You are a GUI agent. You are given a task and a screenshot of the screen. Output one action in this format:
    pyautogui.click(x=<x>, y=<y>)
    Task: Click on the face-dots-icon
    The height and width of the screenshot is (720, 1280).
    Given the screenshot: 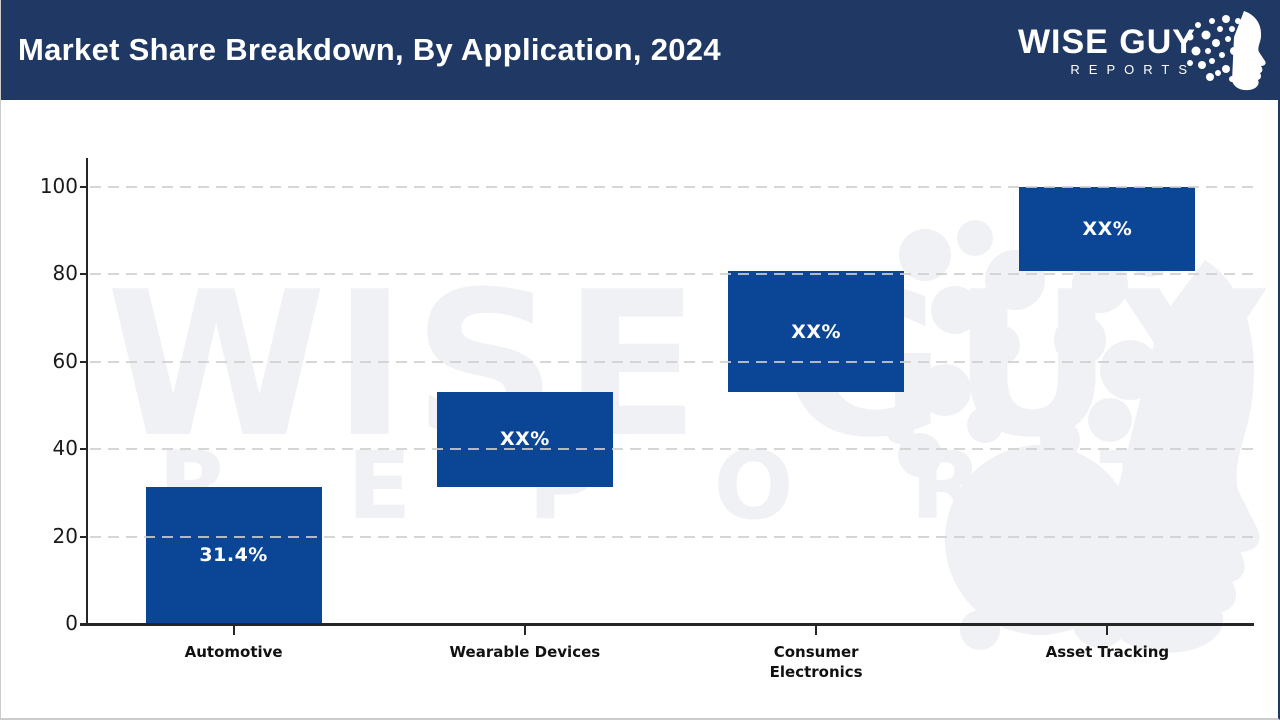 What is the action you would take?
    pyautogui.click(x=1226, y=51)
    